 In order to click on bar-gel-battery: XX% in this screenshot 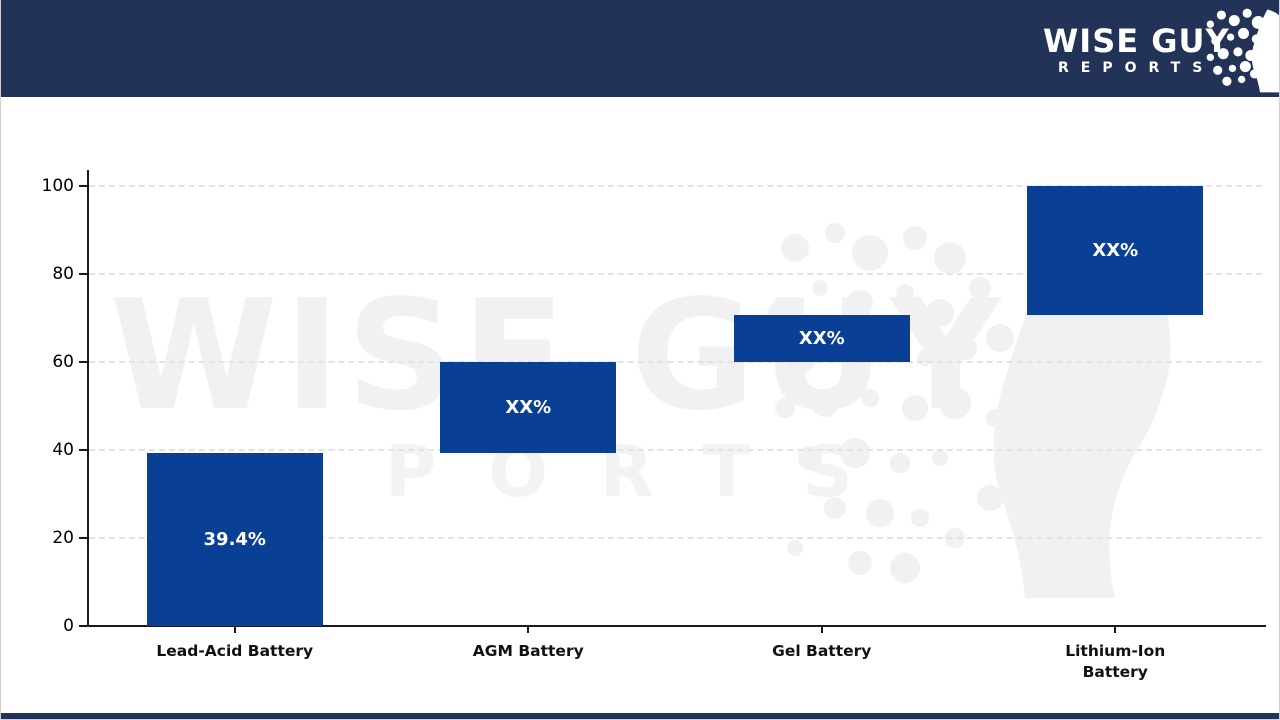, I will do `click(821, 338)`.